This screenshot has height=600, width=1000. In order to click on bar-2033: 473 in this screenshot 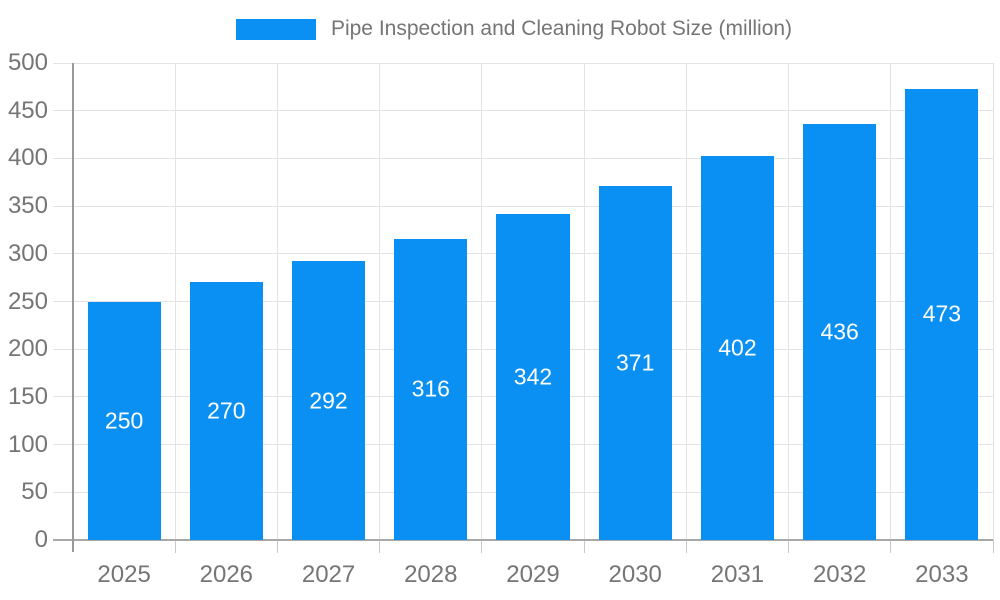, I will do `click(942, 314)`.